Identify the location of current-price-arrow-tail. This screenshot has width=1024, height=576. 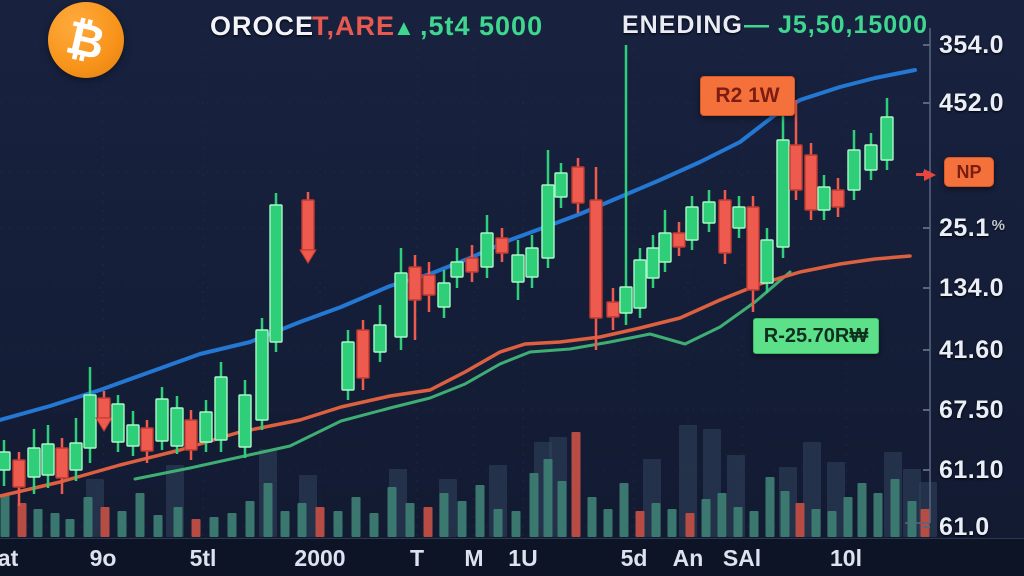
(921, 174).